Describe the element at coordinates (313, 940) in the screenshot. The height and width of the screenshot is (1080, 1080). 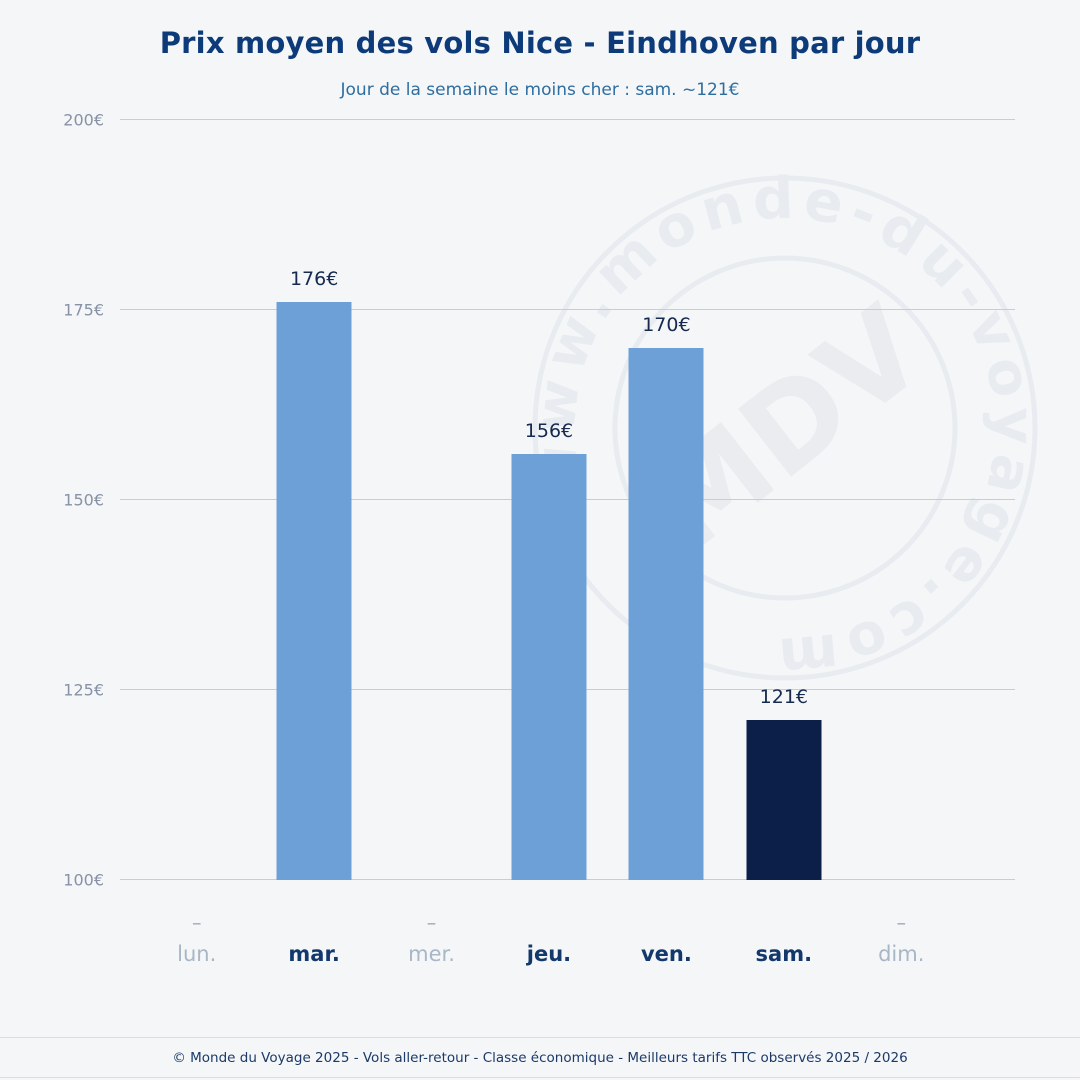
I see `axis-slot: mar.` at that location.